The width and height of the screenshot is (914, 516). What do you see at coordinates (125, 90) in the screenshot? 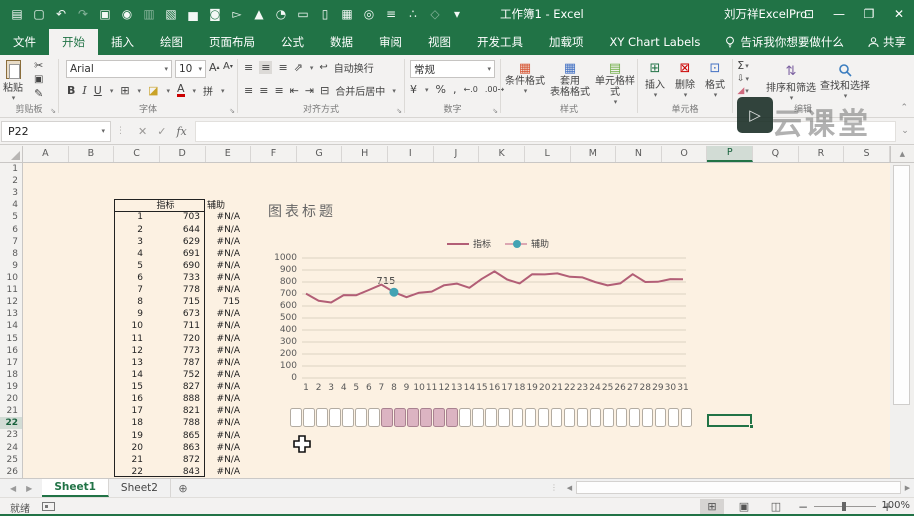
I see `borders-icon: ⊞` at bounding box center [125, 90].